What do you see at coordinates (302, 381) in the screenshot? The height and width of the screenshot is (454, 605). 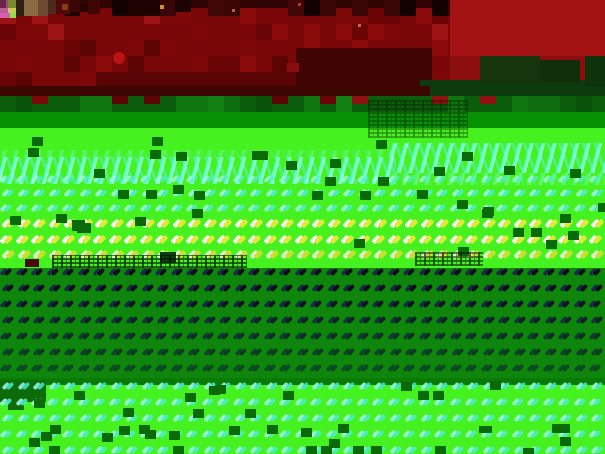 I see `dark-divider-line` at bounding box center [302, 381].